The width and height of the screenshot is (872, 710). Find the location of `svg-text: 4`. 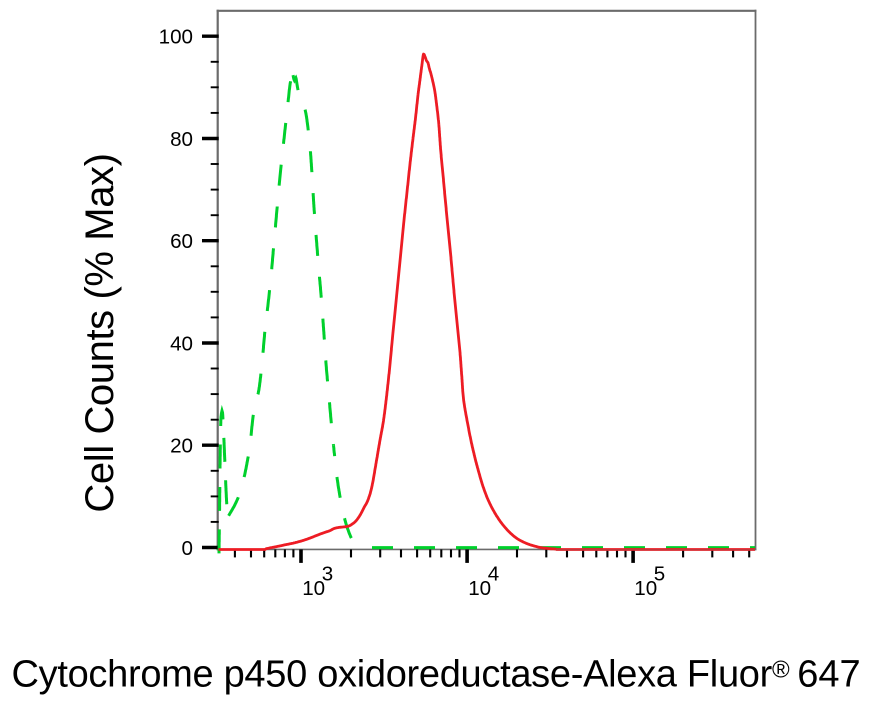

svg-text: 4 is located at coordinates (493, 574).